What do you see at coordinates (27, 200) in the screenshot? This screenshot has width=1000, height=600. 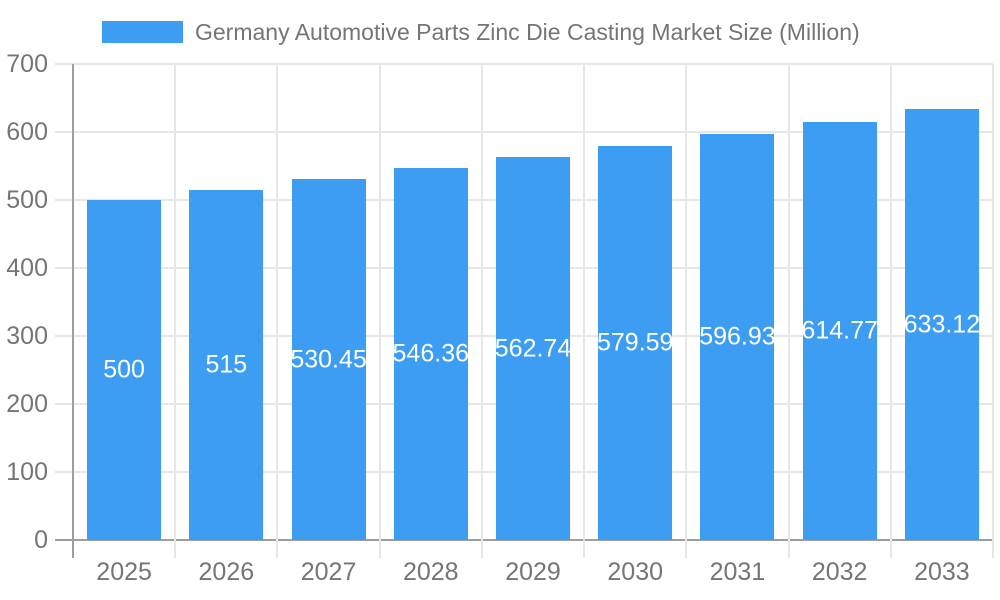 I see `y-axis-tick-label: 500` at bounding box center [27, 200].